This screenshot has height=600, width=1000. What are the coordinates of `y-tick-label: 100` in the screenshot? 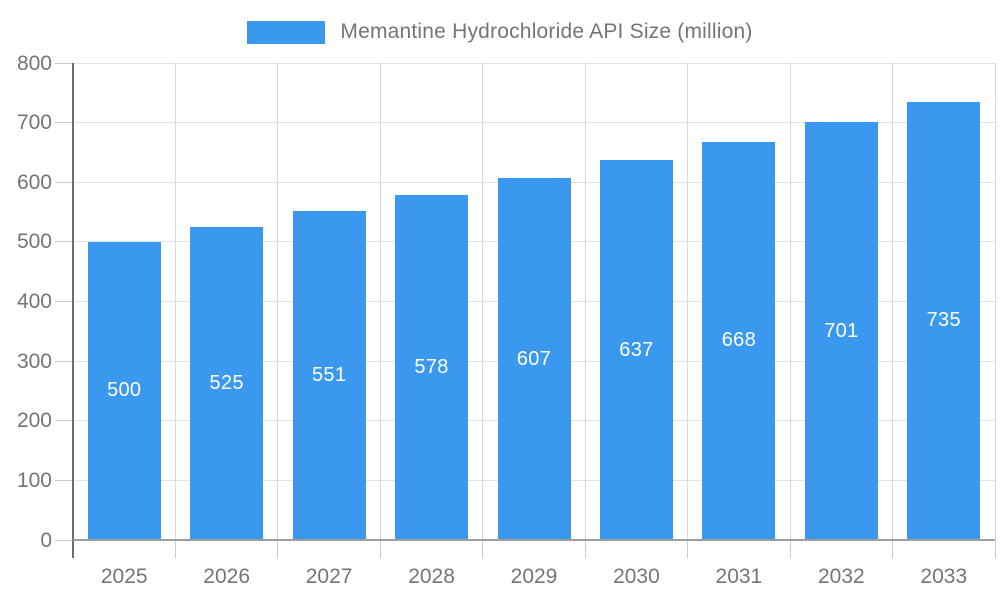 It's located at (34, 480).